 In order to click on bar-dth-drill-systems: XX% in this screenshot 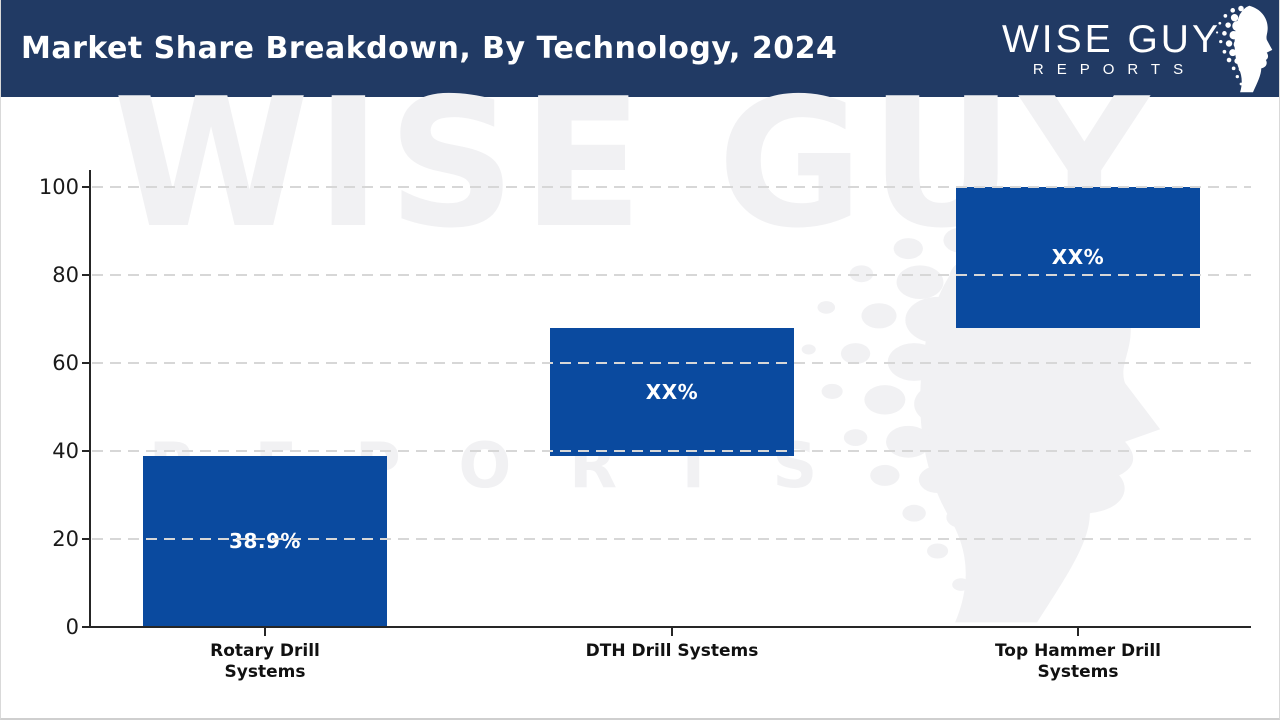, I will do `click(672, 391)`.